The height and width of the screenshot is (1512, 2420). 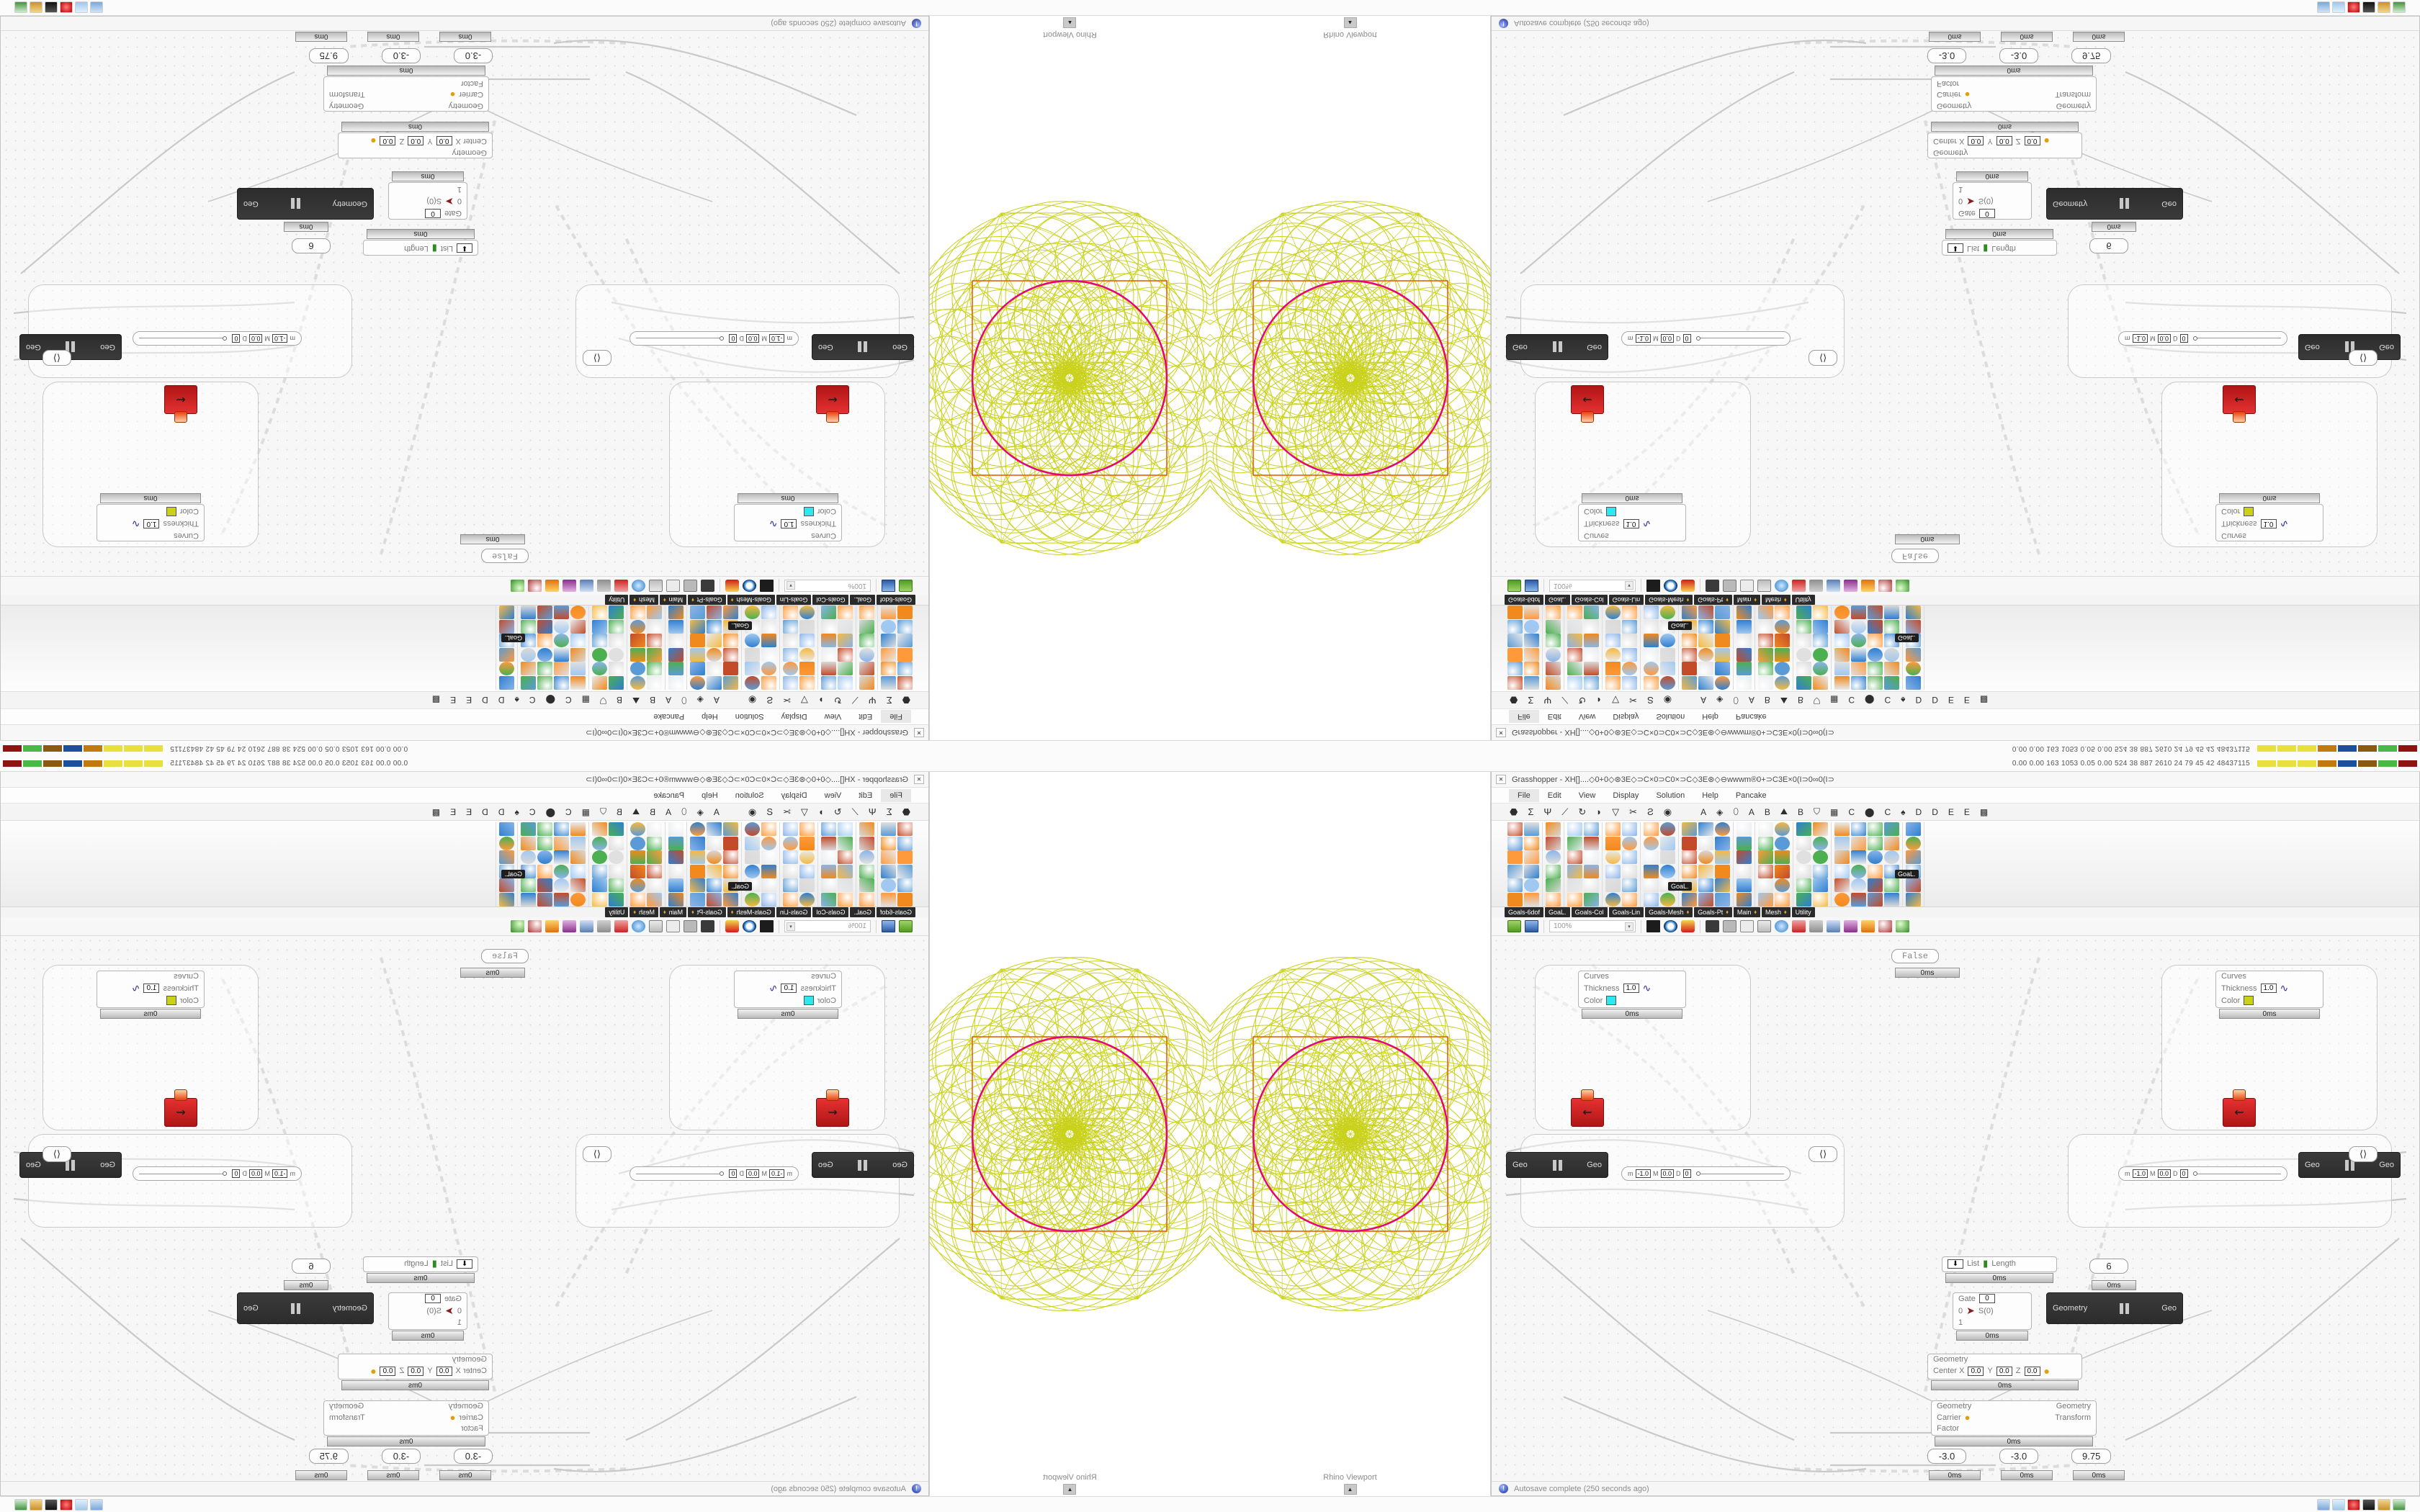 What do you see at coordinates (776, 1173) in the screenshot?
I see `slider-min-value: -1.0` at bounding box center [776, 1173].